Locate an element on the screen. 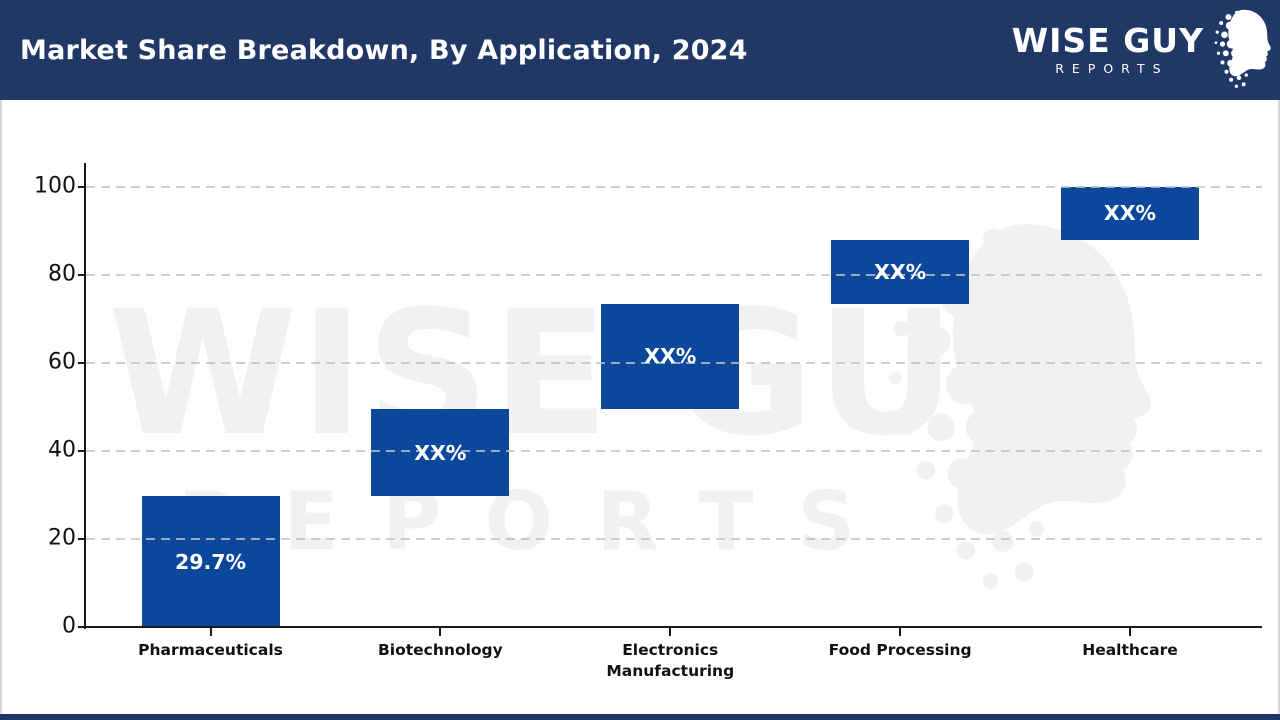  logo-head-icon is located at coordinates (1241, 50).